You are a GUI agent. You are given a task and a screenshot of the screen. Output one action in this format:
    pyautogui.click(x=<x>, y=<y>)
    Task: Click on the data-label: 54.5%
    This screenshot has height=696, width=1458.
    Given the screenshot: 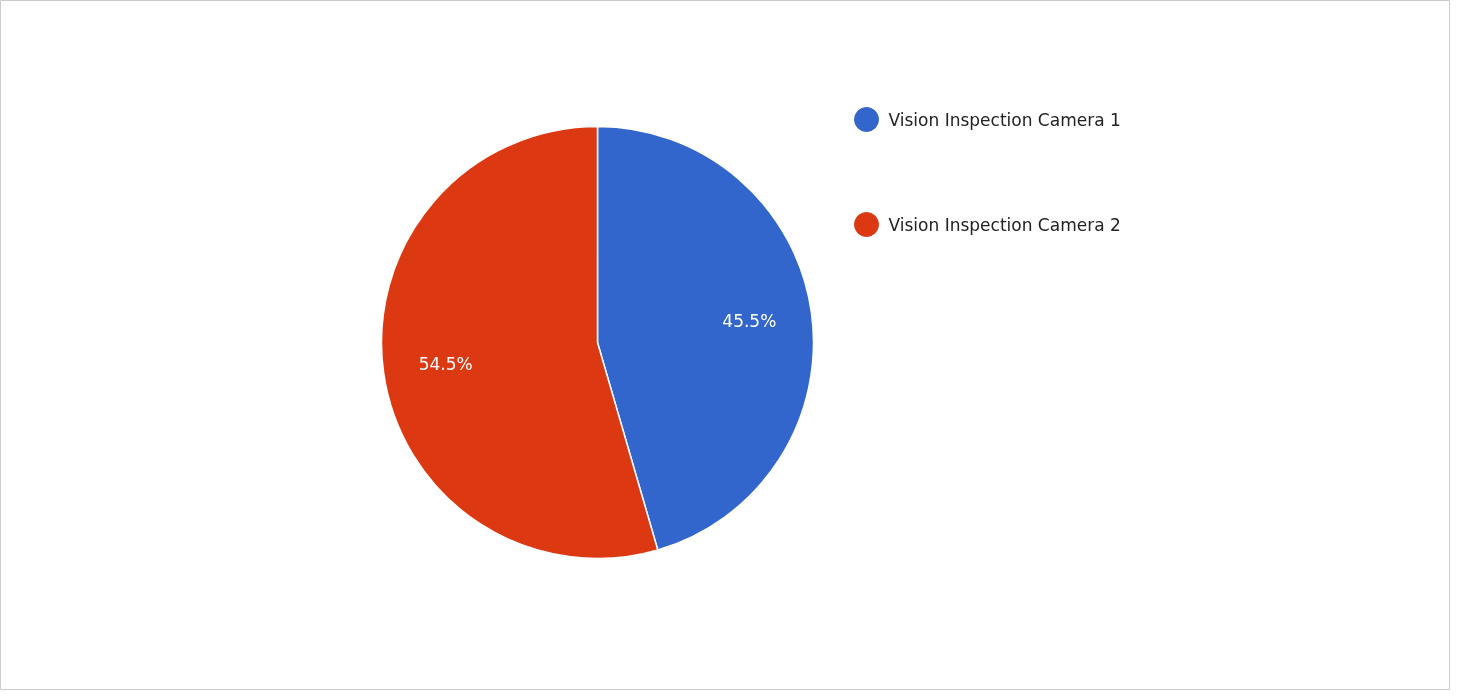 What is the action you would take?
    pyautogui.click(x=445, y=364)
    